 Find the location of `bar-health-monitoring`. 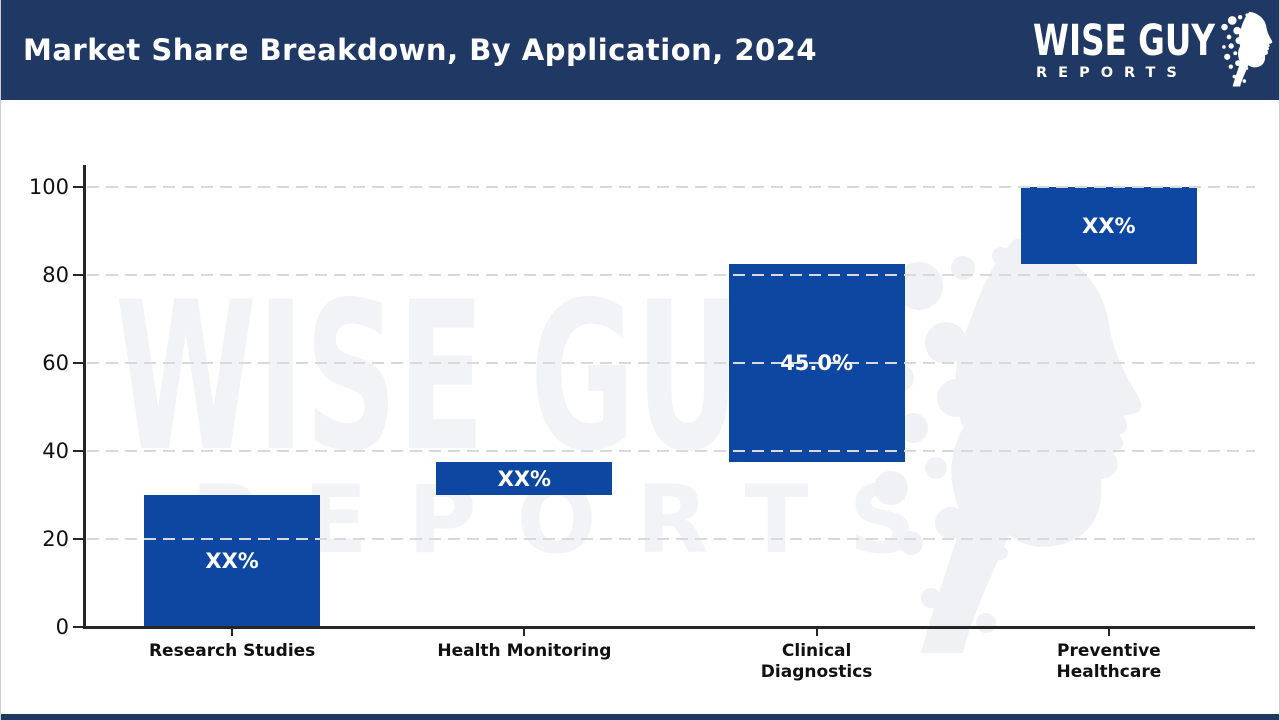

bar-health-monitoring is located at coordinates (524, 478).